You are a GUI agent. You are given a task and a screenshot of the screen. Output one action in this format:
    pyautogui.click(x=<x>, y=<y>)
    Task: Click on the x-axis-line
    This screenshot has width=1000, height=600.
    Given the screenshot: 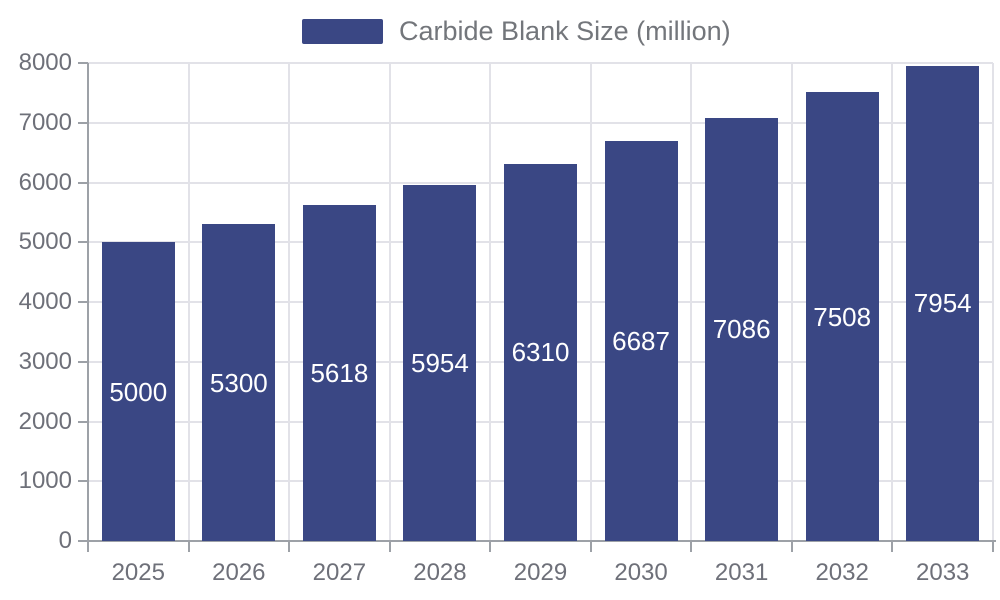 What is the action you would take?
    pyautogui.click(x=541, y=541)
    